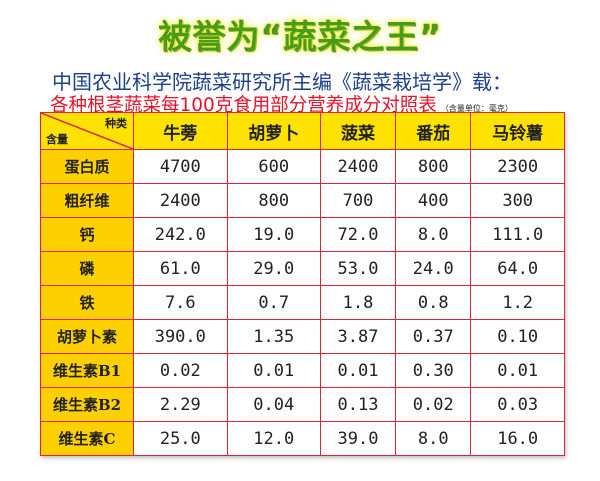  What do you see at coordinates (87, 438) in the screenshot?
I see `row-header: 维生素C` at bounding box center [87, 438].